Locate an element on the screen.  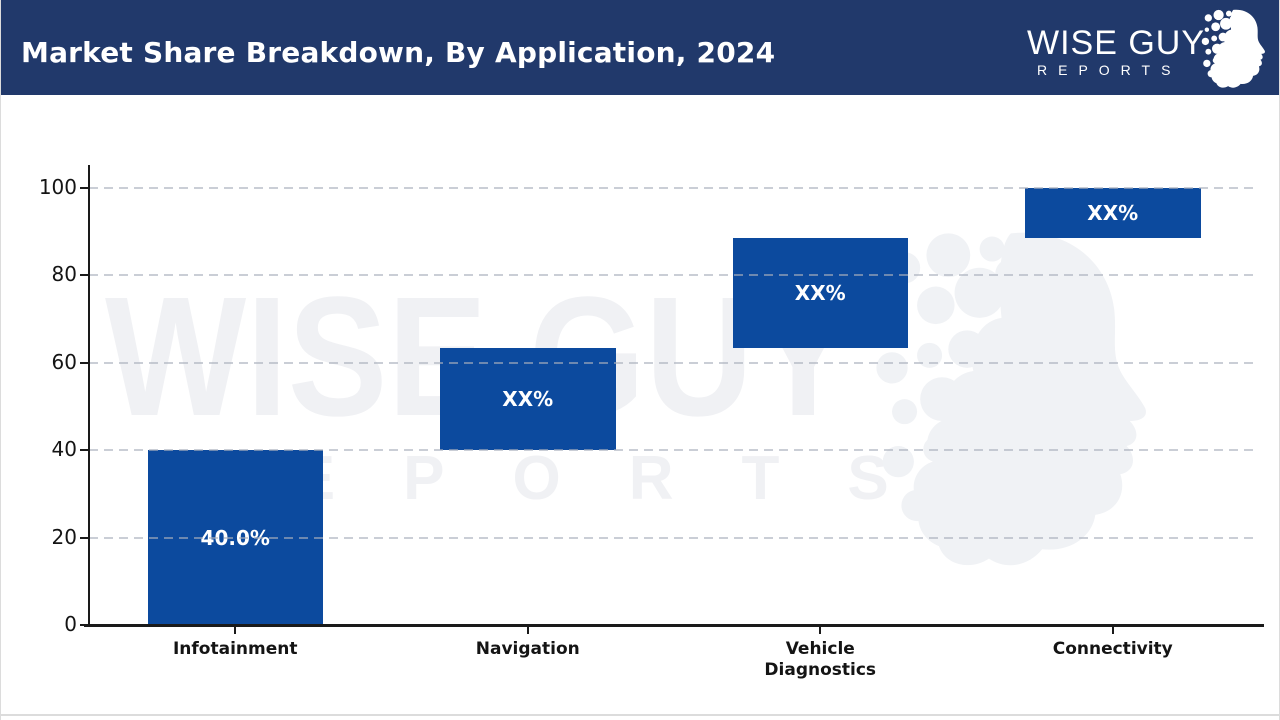
x-axis-line is located at coordinates (674, 625).